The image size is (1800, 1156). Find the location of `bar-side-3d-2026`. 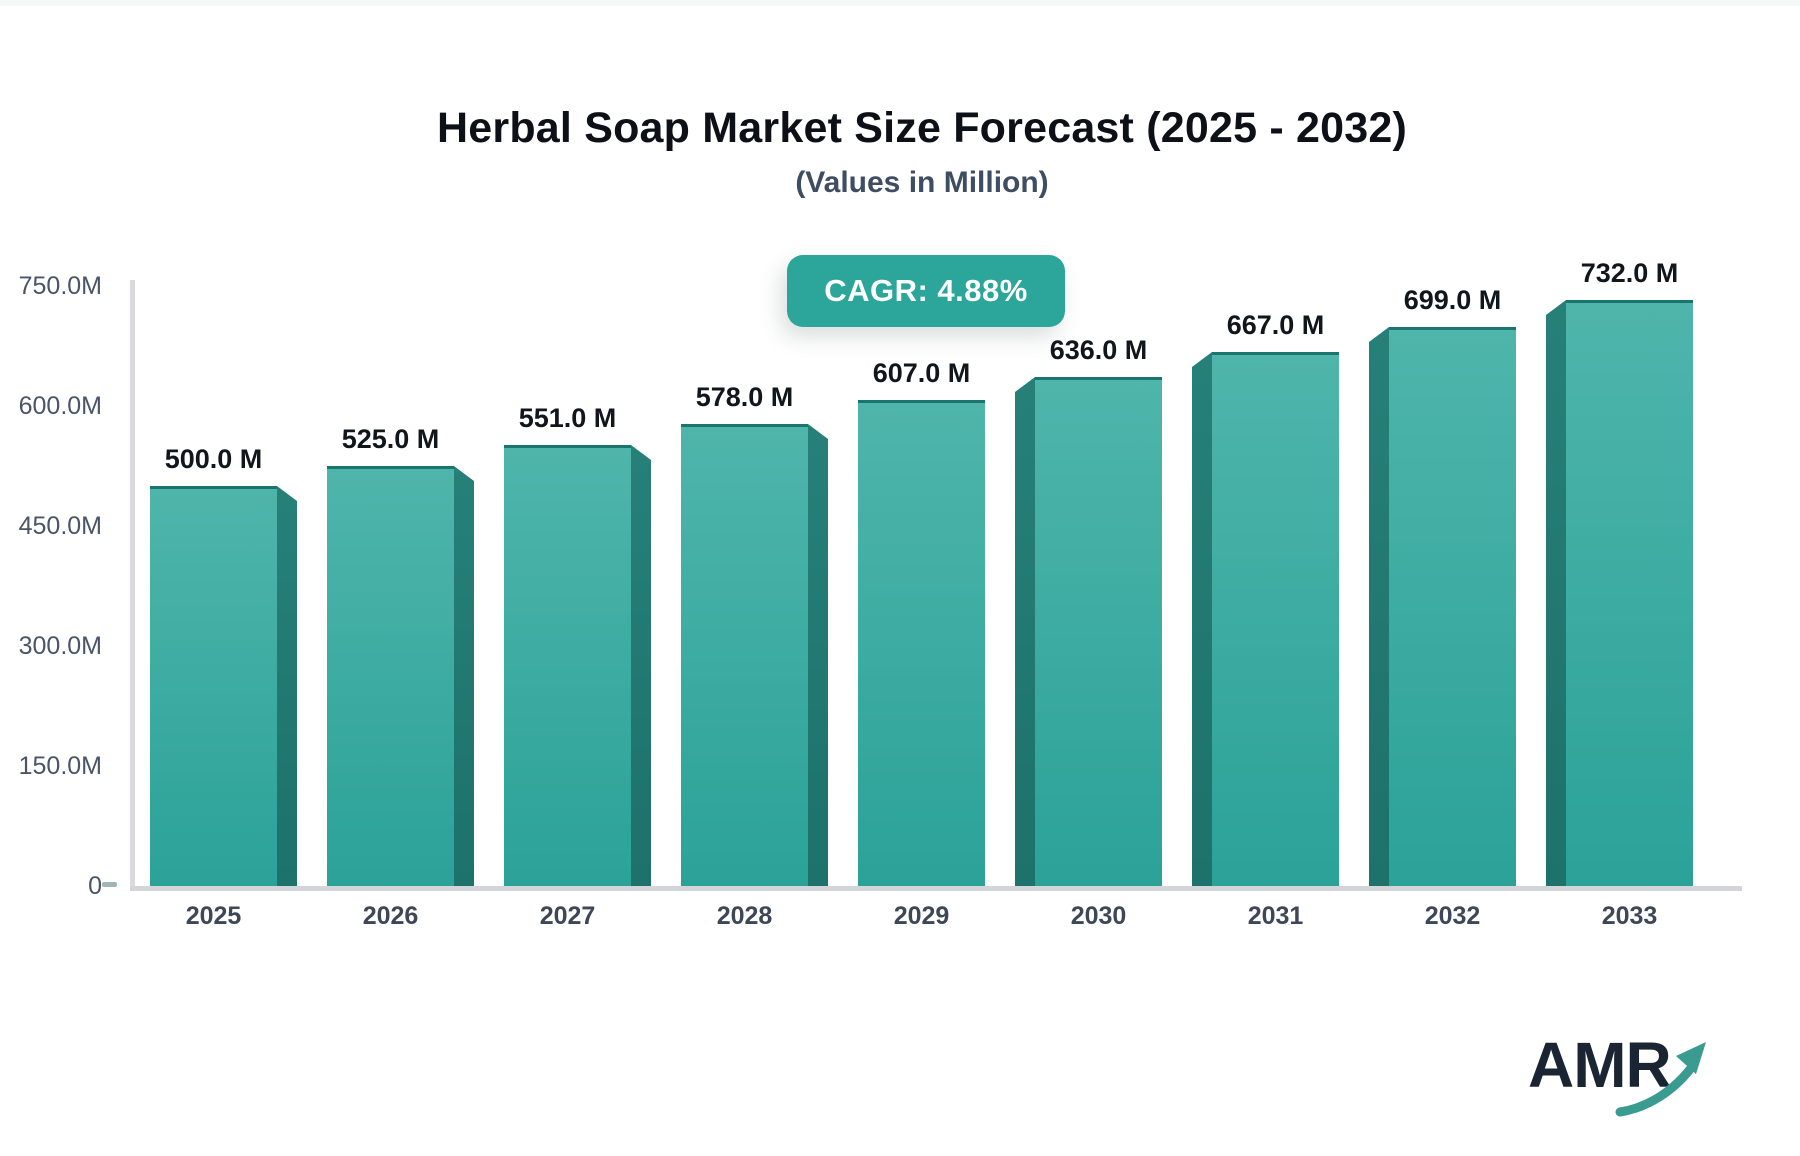

bar-side-3d-2026 is located at coordinates (464, 676).